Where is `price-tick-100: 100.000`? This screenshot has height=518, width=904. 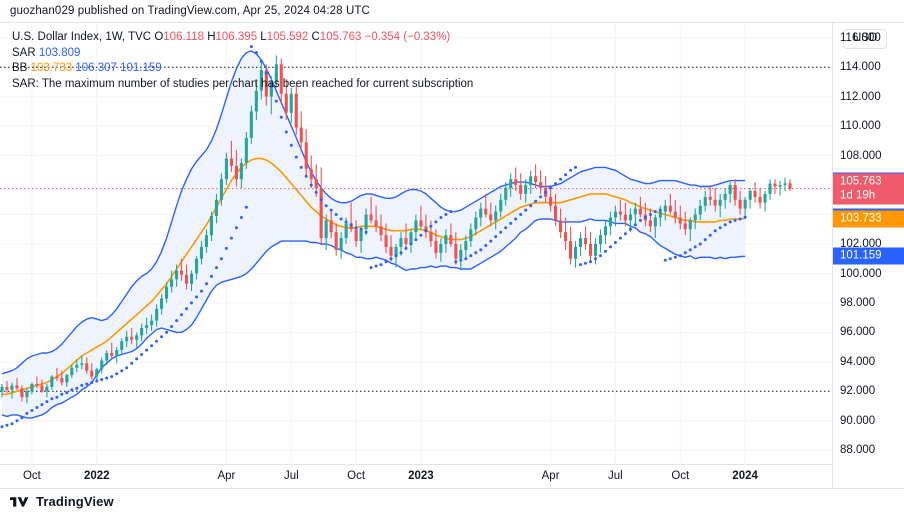
price-tick-100: 100.000 is located at coordinates (861, 273).